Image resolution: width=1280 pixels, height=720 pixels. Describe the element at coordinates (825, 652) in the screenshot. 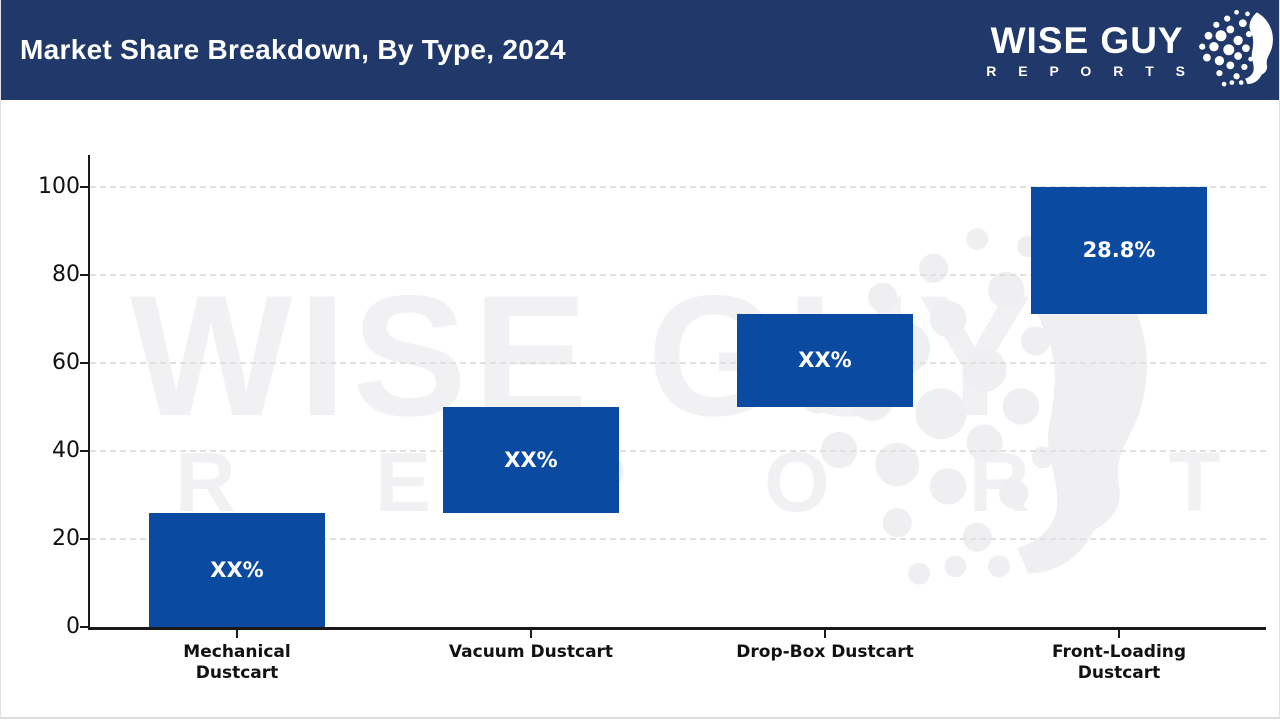

I see `xtick-category-label: Drop-Box Dustcart` at that location.